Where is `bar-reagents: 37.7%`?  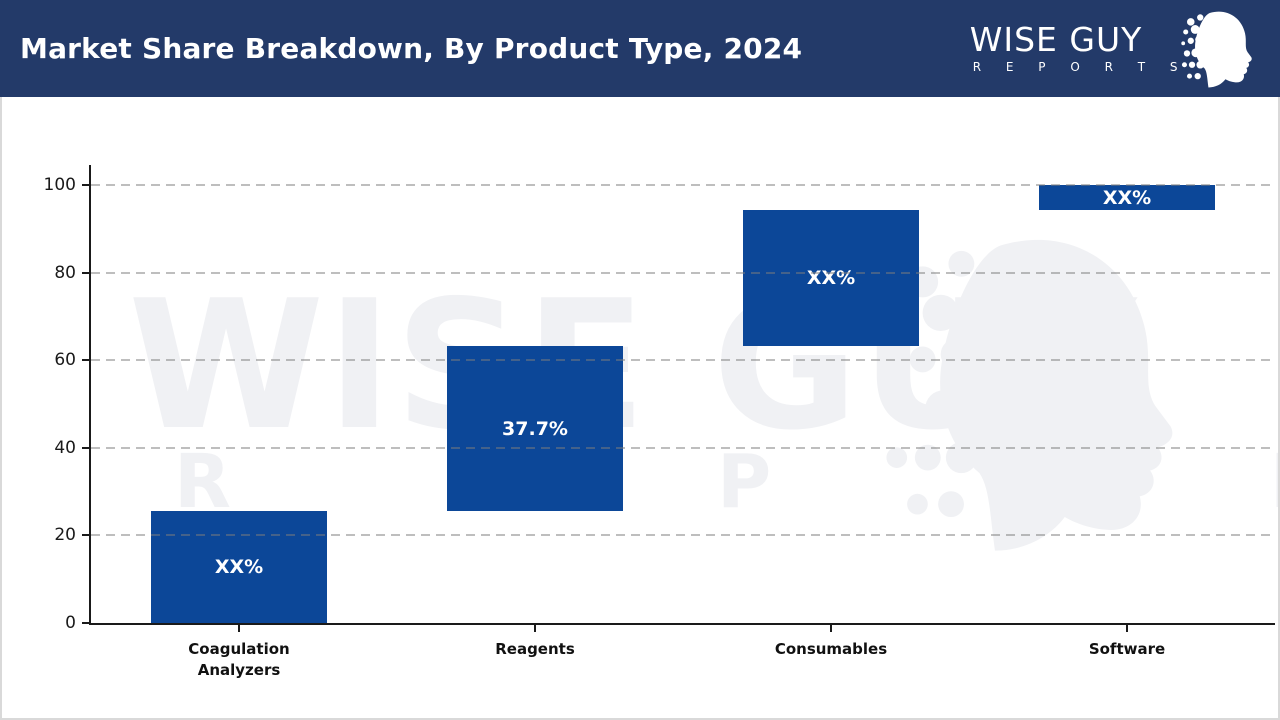 bar-reagents: 37.7% is located at coordinates (535, 429).